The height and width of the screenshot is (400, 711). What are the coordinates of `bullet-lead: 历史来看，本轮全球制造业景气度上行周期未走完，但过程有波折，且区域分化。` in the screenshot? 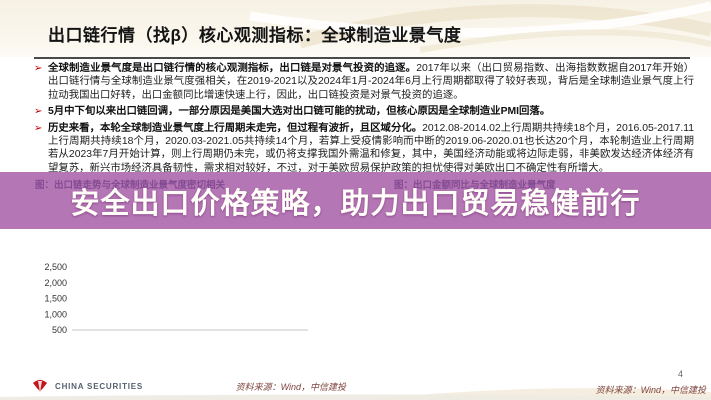 It's located at (235, 128).